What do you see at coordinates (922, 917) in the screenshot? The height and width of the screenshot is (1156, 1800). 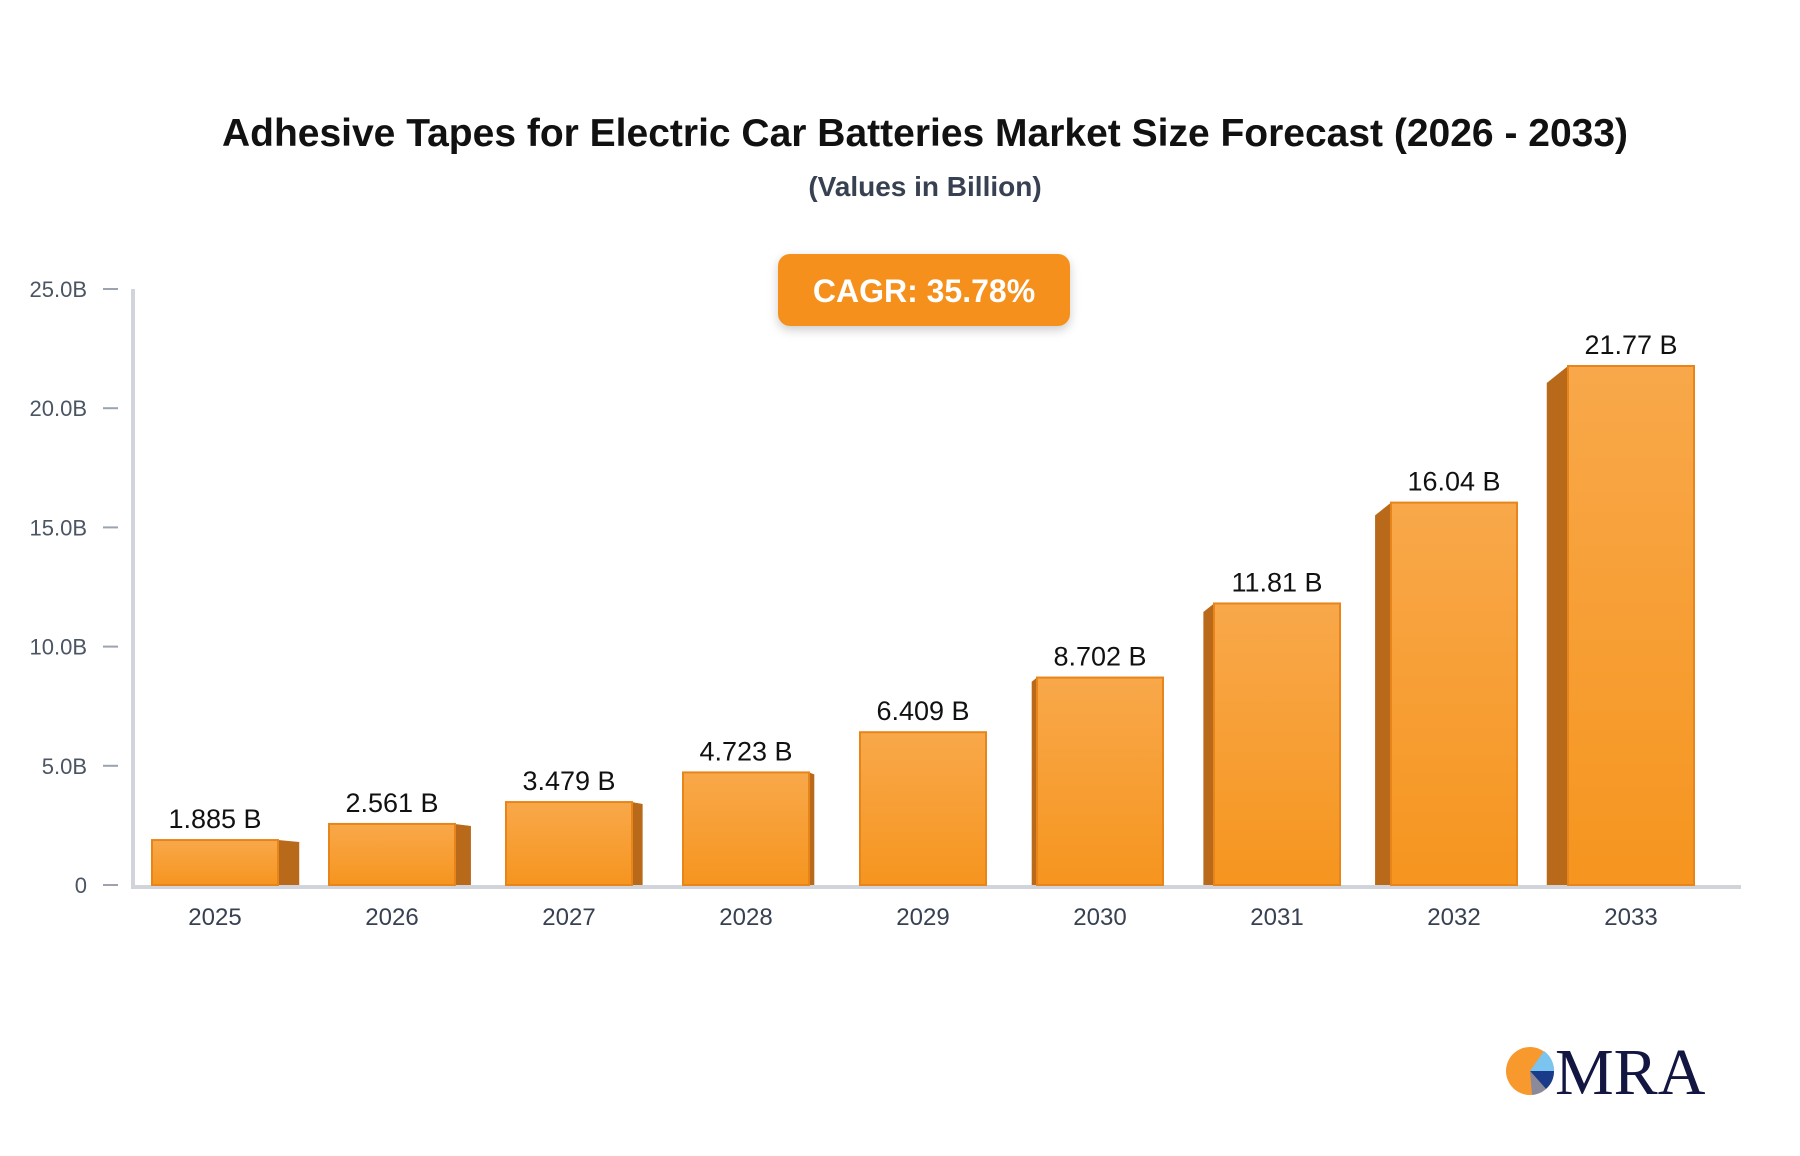 I see `x-tick-label: 2029` at bounding box center [922, 917].